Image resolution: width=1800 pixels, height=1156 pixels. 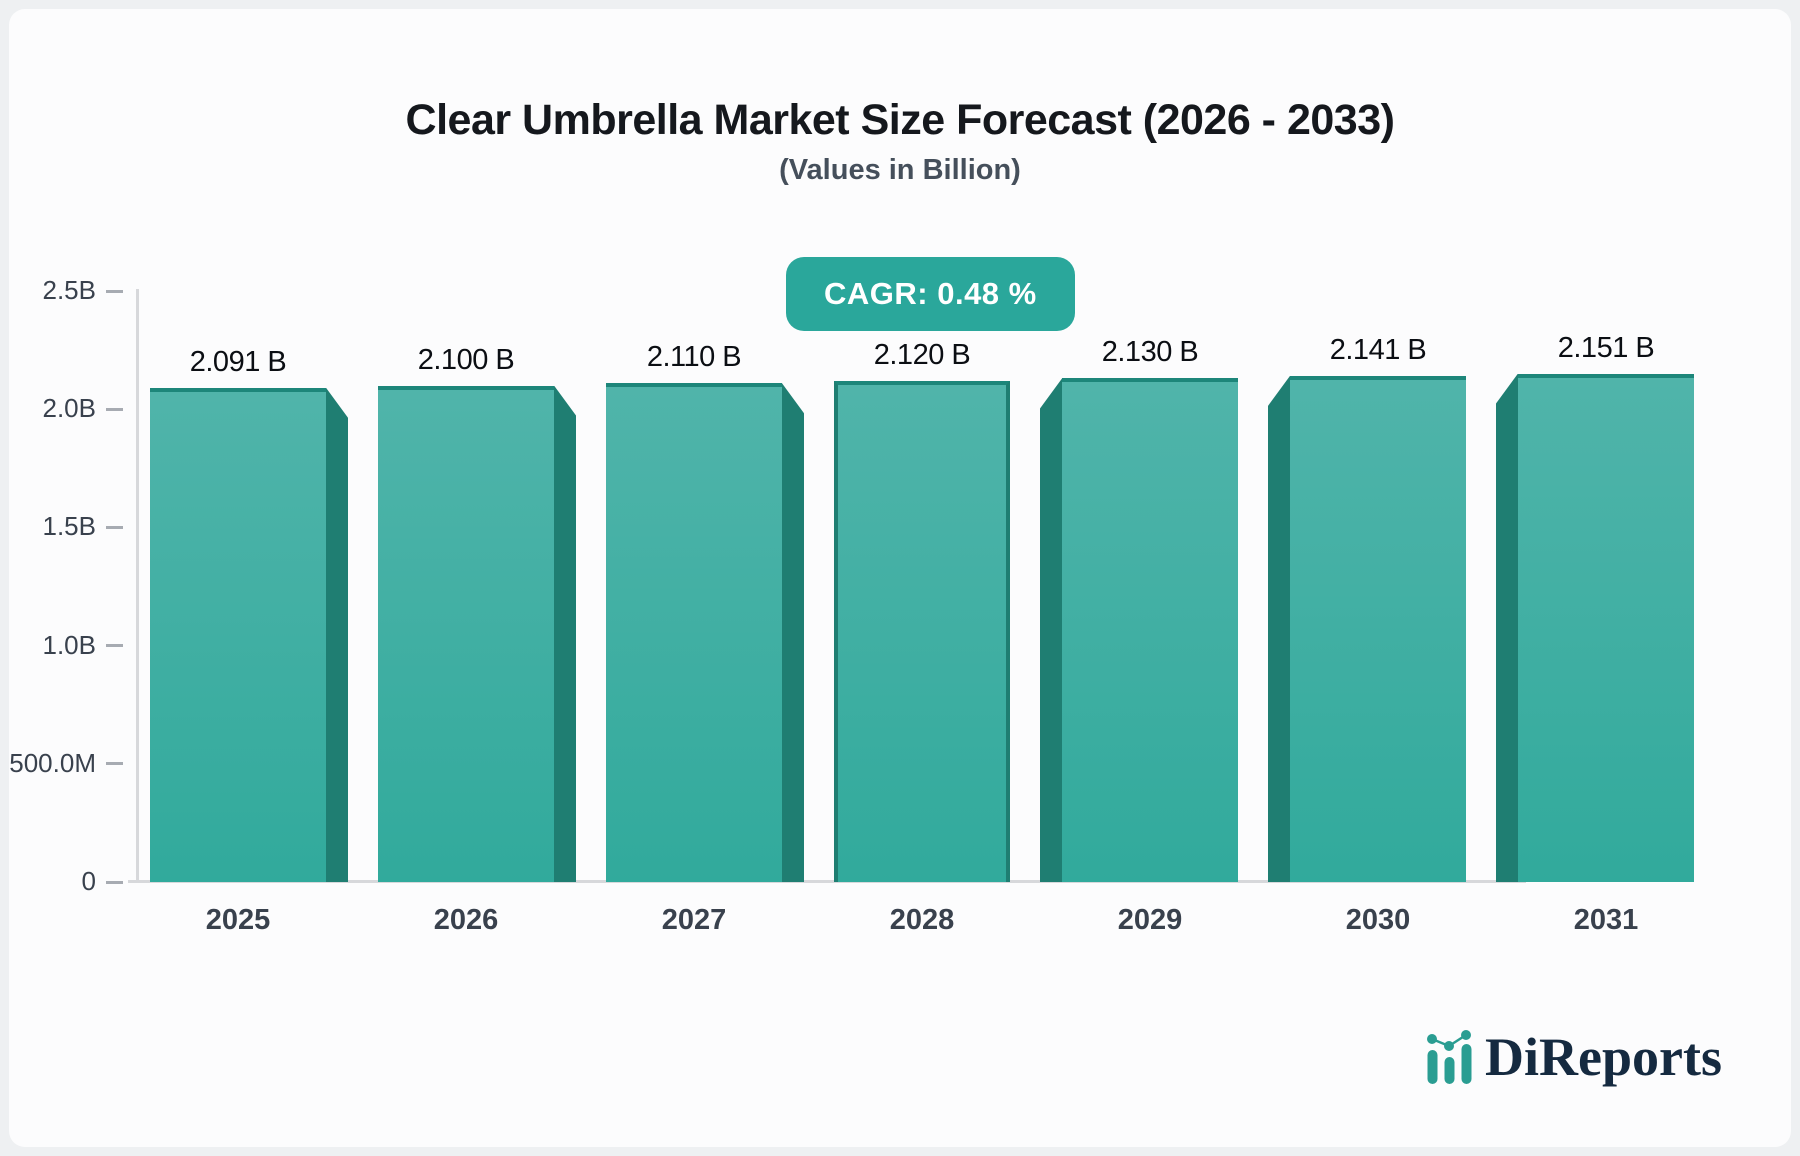 What do you see at coordinates (1606, 920) in the screenshot?
I see `x-axis-label: 2031` at bounding box center [1606, 920].